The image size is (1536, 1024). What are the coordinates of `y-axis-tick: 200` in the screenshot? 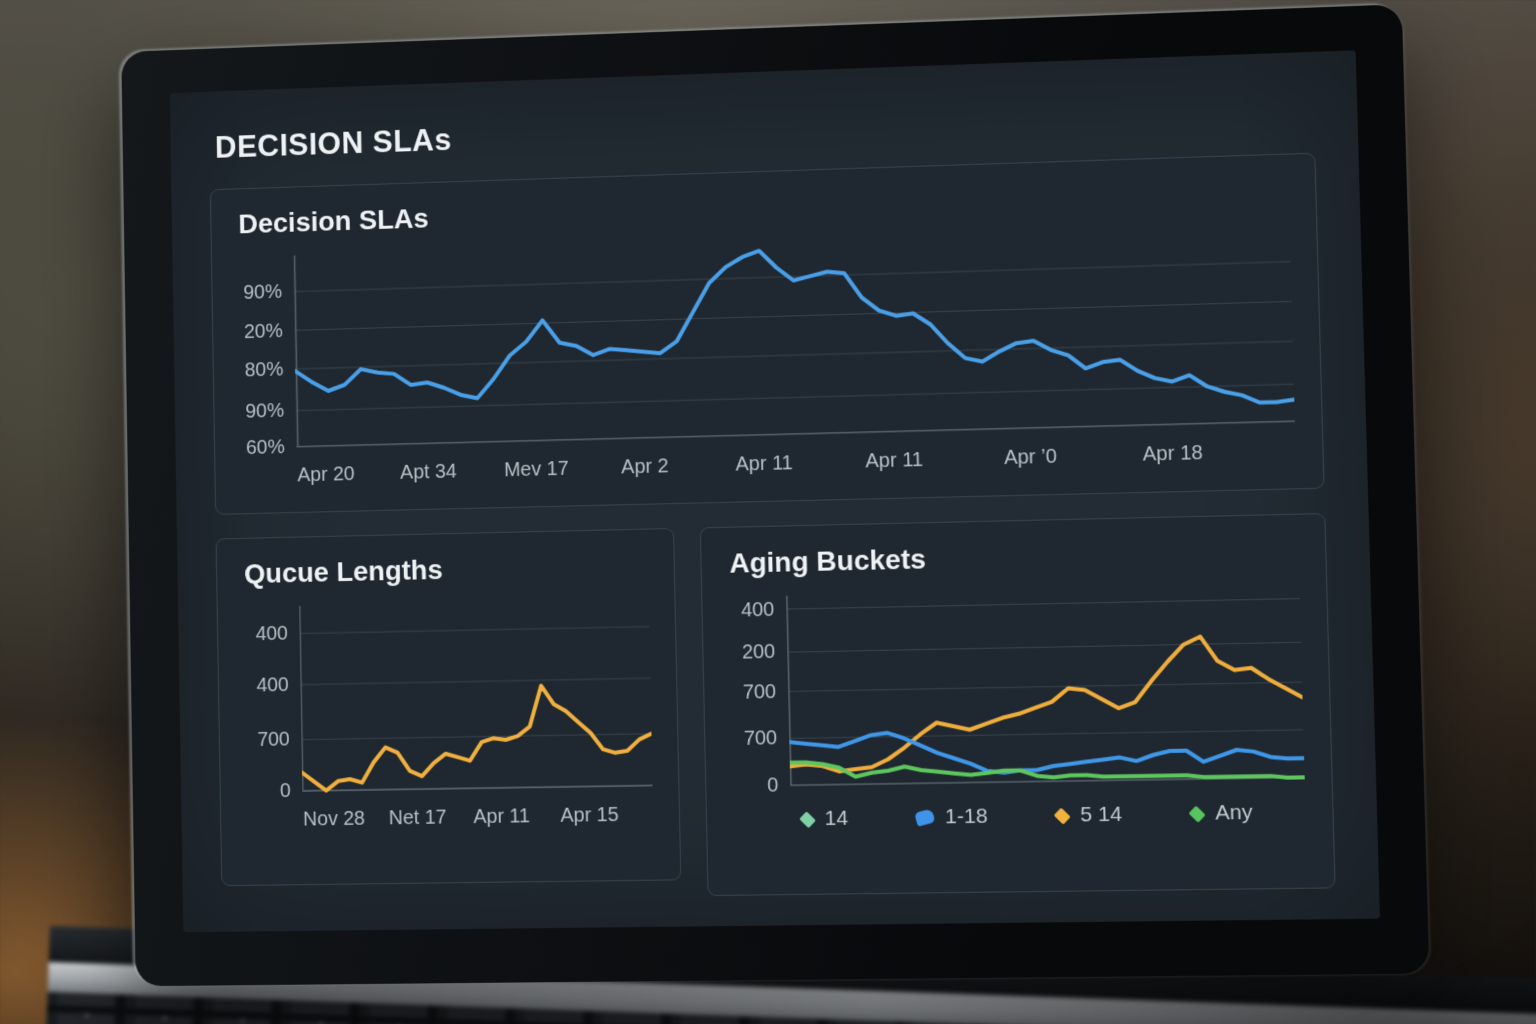 It's located at (758, 652).